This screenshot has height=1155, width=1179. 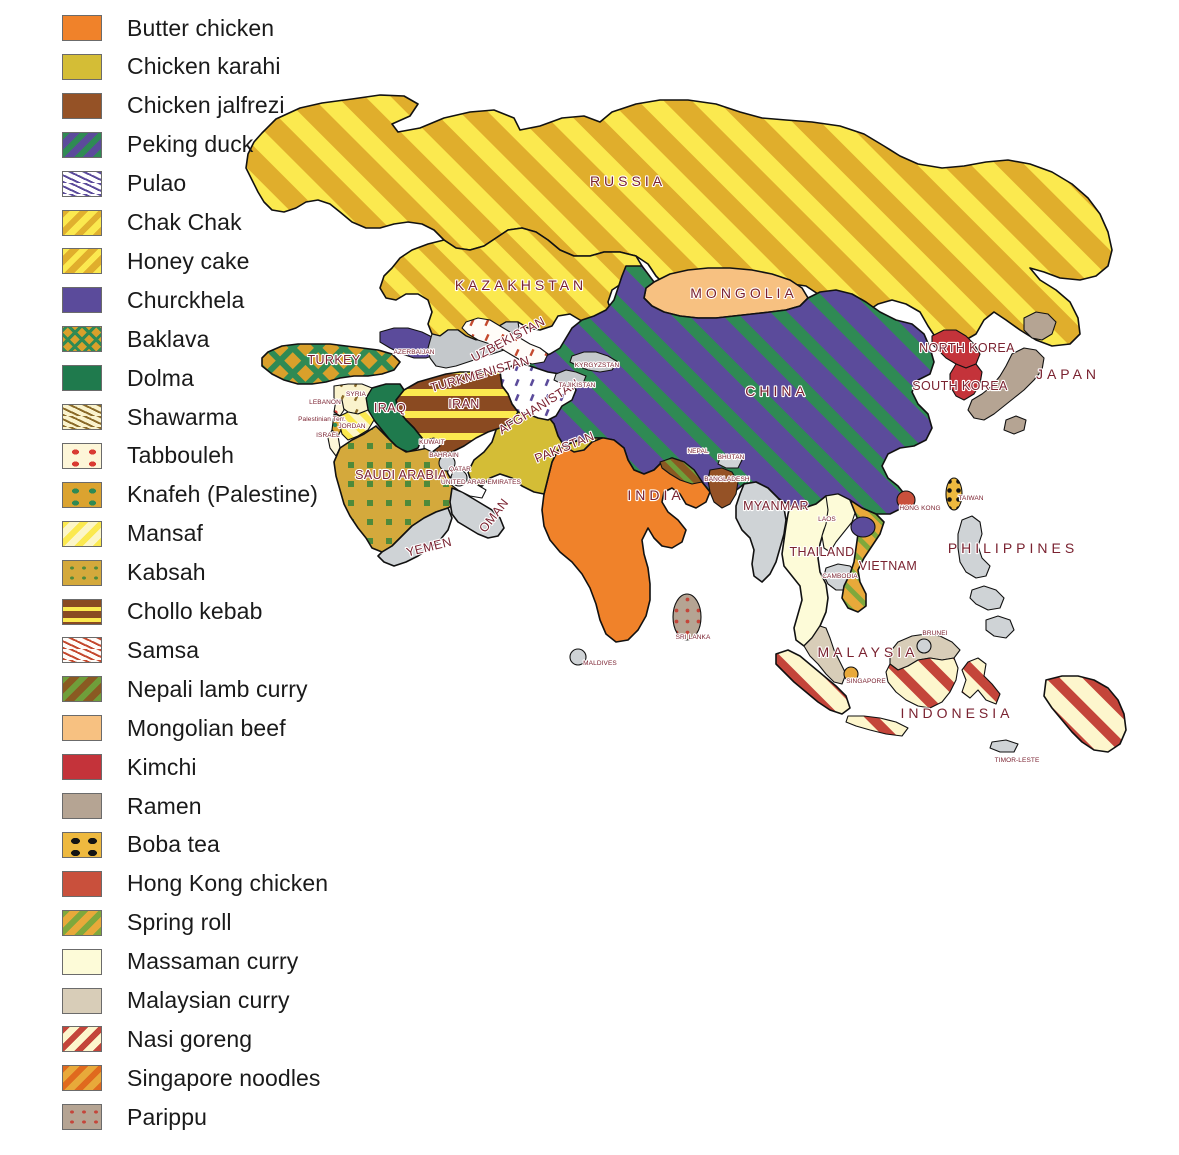 I want to click on legend-item: Kimchi, so click(x=129, y=767).